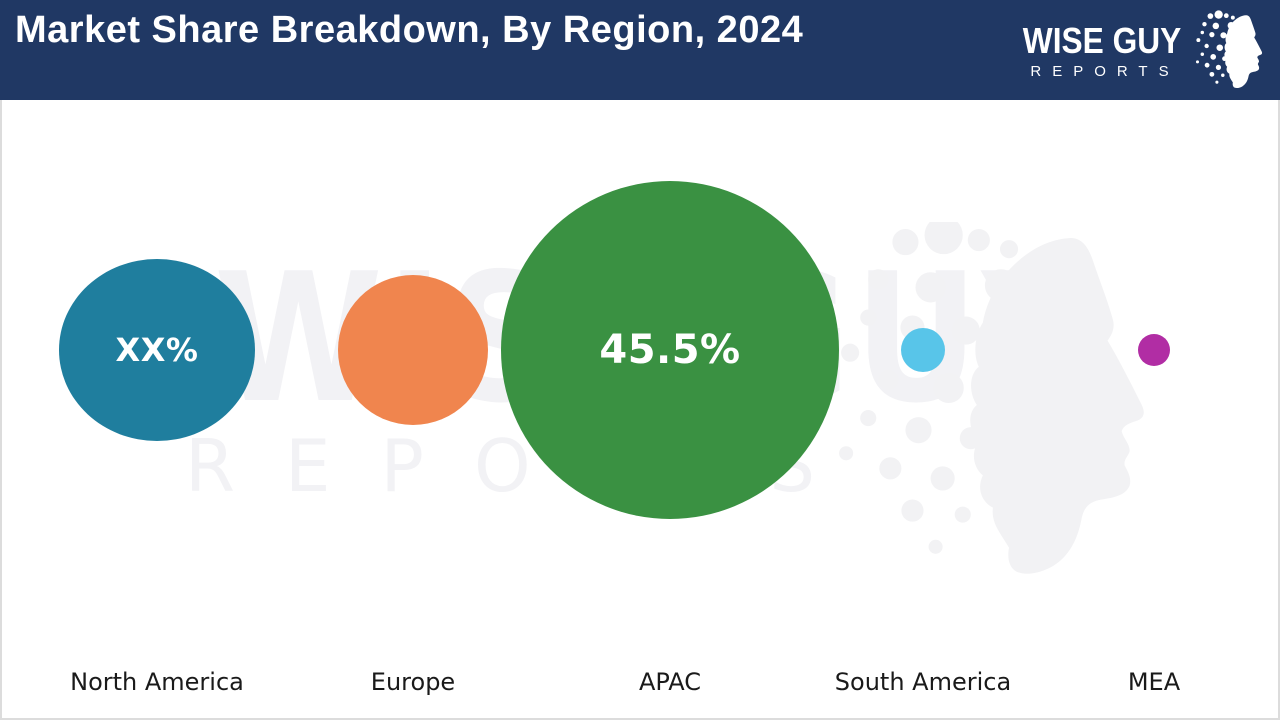 The height and width of the screenshot is (720, 1280). I want to click on brand-logo: WISE GUY REPORTS, so click(1139, 51).